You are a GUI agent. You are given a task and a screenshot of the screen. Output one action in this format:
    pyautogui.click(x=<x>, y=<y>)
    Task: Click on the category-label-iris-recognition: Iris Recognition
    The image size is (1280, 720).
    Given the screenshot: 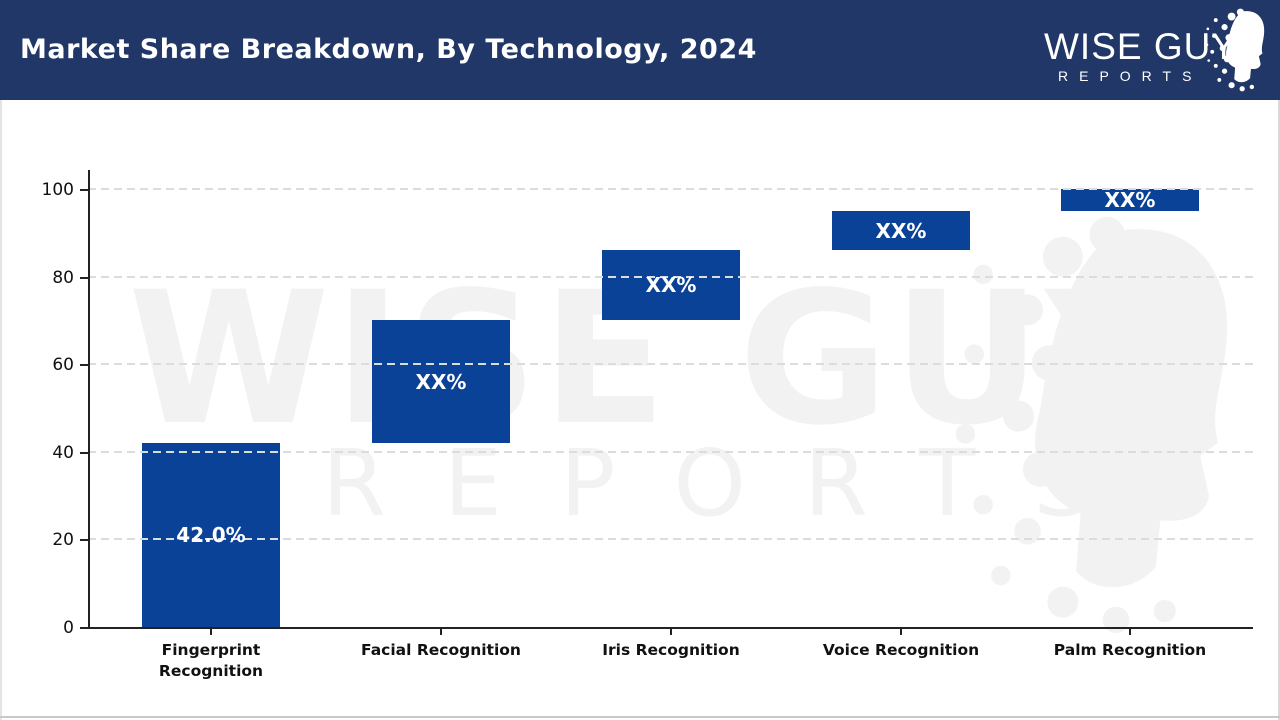 What is the action you would take?
    pyautogui.click(x=671, y=650)
    